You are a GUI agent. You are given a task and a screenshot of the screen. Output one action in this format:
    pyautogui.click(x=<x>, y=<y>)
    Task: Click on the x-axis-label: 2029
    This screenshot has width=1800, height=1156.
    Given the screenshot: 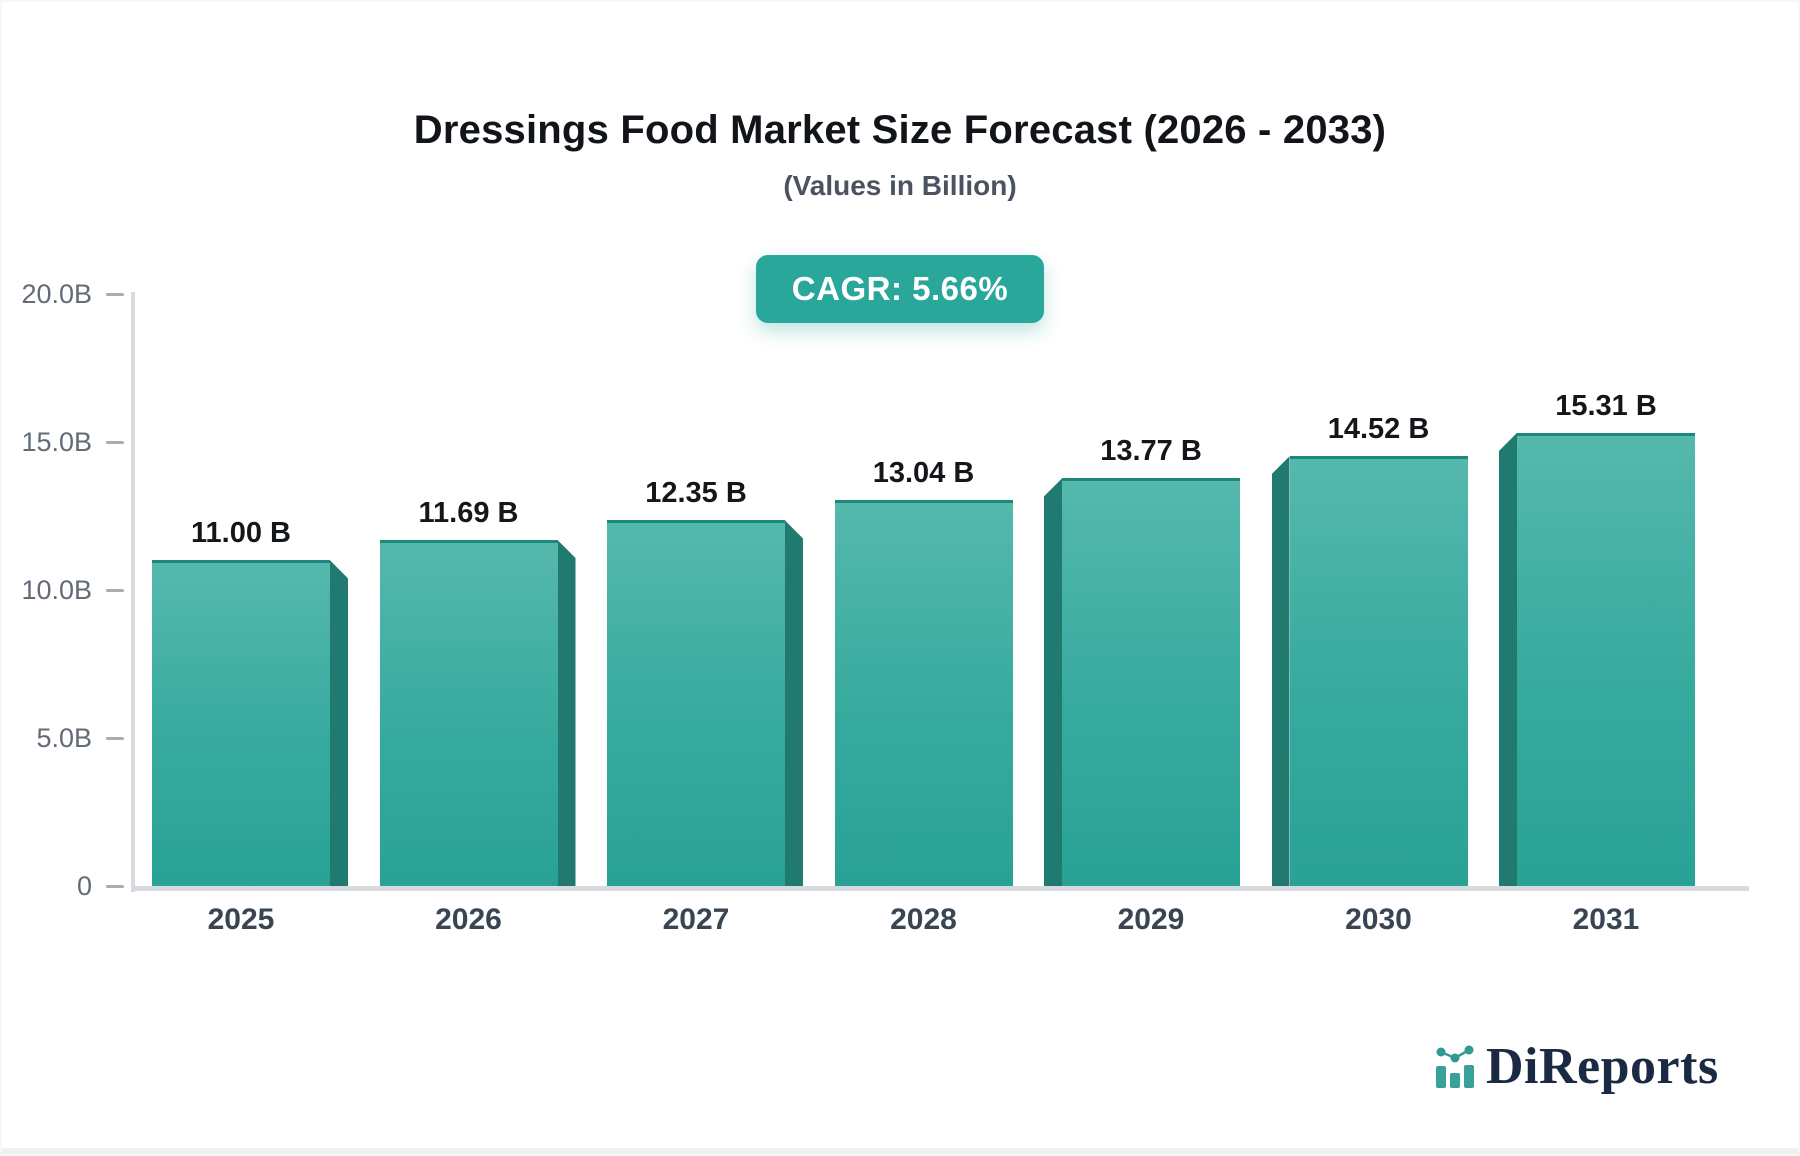 What is the action you would take?
    pyautogui.click(x=1151, y=919)
    